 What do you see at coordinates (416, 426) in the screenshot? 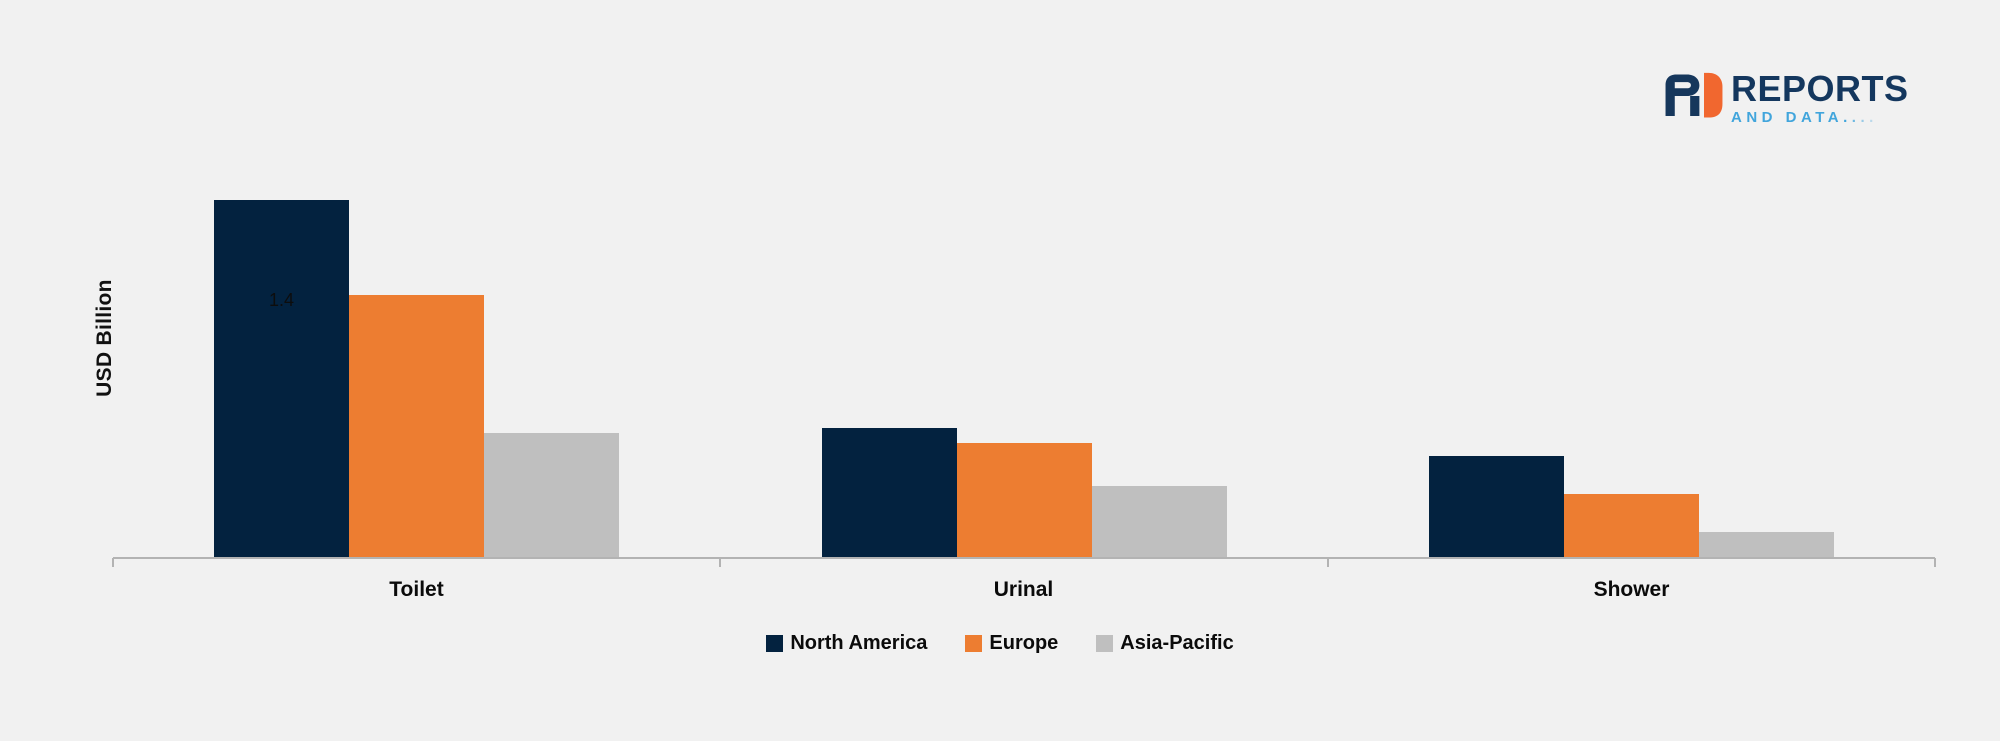
I see `bar-europe-toilet` at bounding box center [416, 426].